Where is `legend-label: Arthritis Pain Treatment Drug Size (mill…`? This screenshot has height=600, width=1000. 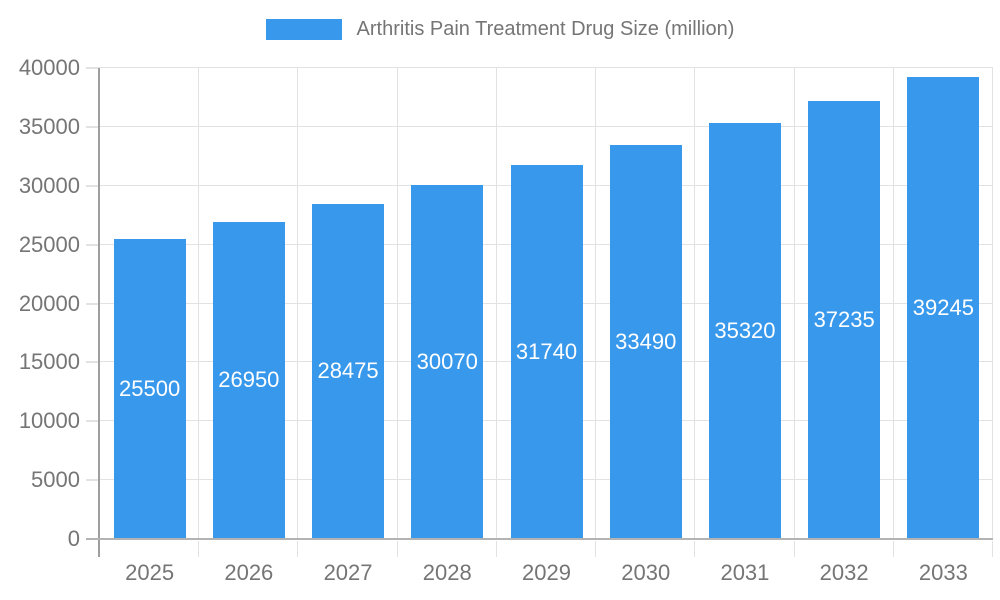 legend-label: Arthritis Pain Treatment Drug Size (mill… is located at coordinates (545, 29).